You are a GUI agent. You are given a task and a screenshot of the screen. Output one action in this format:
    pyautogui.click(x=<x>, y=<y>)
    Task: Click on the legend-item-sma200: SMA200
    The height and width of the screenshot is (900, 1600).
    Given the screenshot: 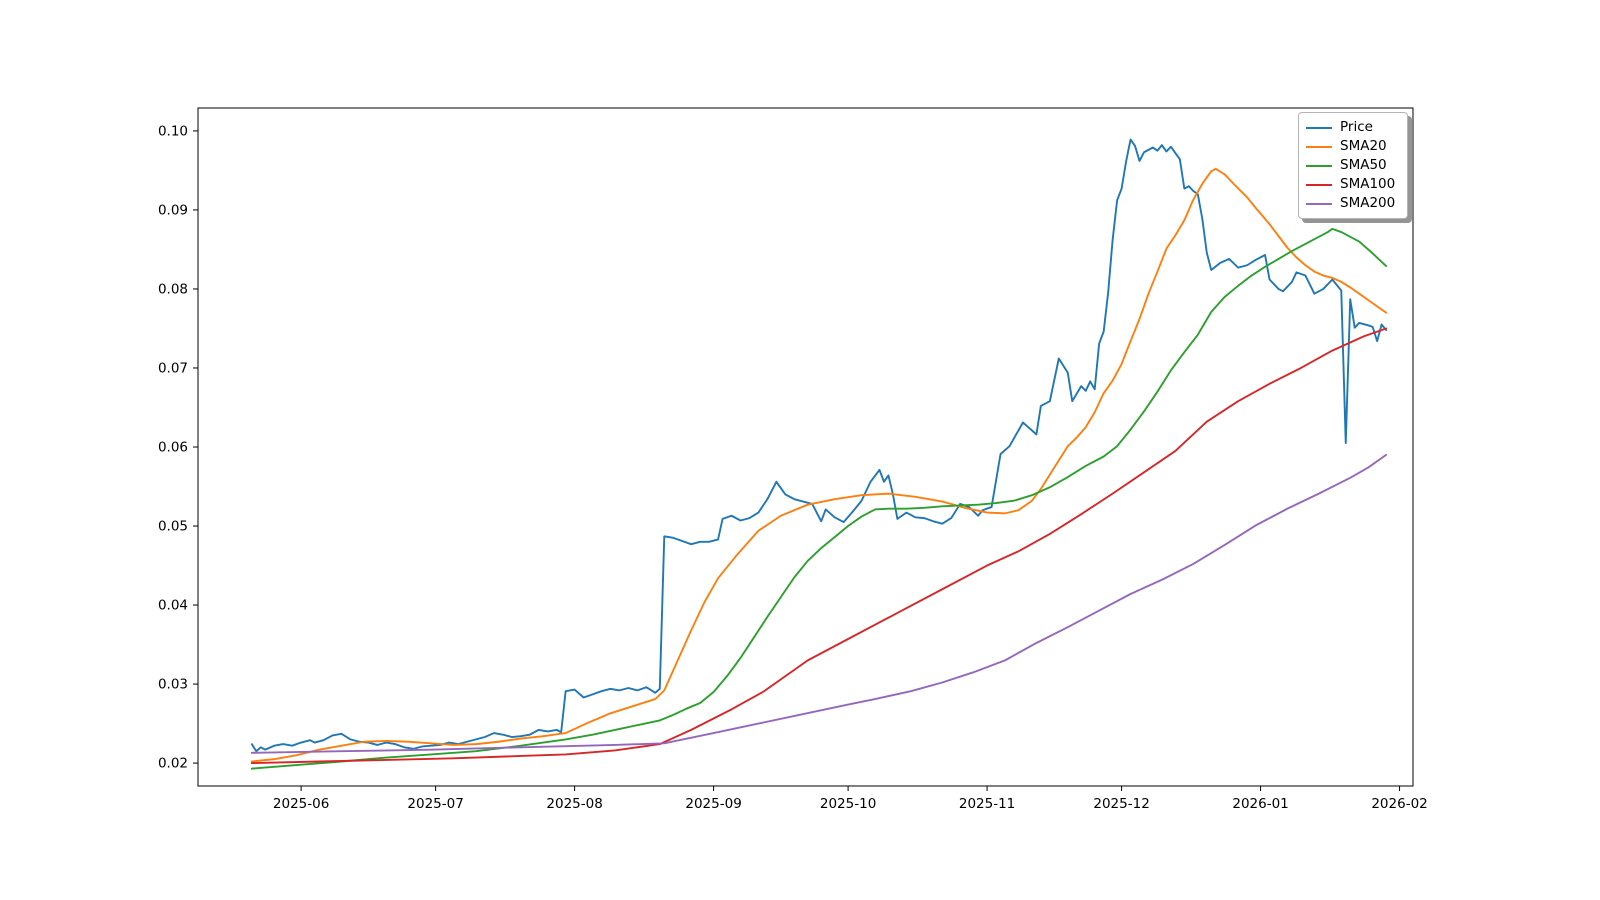 What is the action you would take?
    pyautogui.click(x=1352, y=203)
    